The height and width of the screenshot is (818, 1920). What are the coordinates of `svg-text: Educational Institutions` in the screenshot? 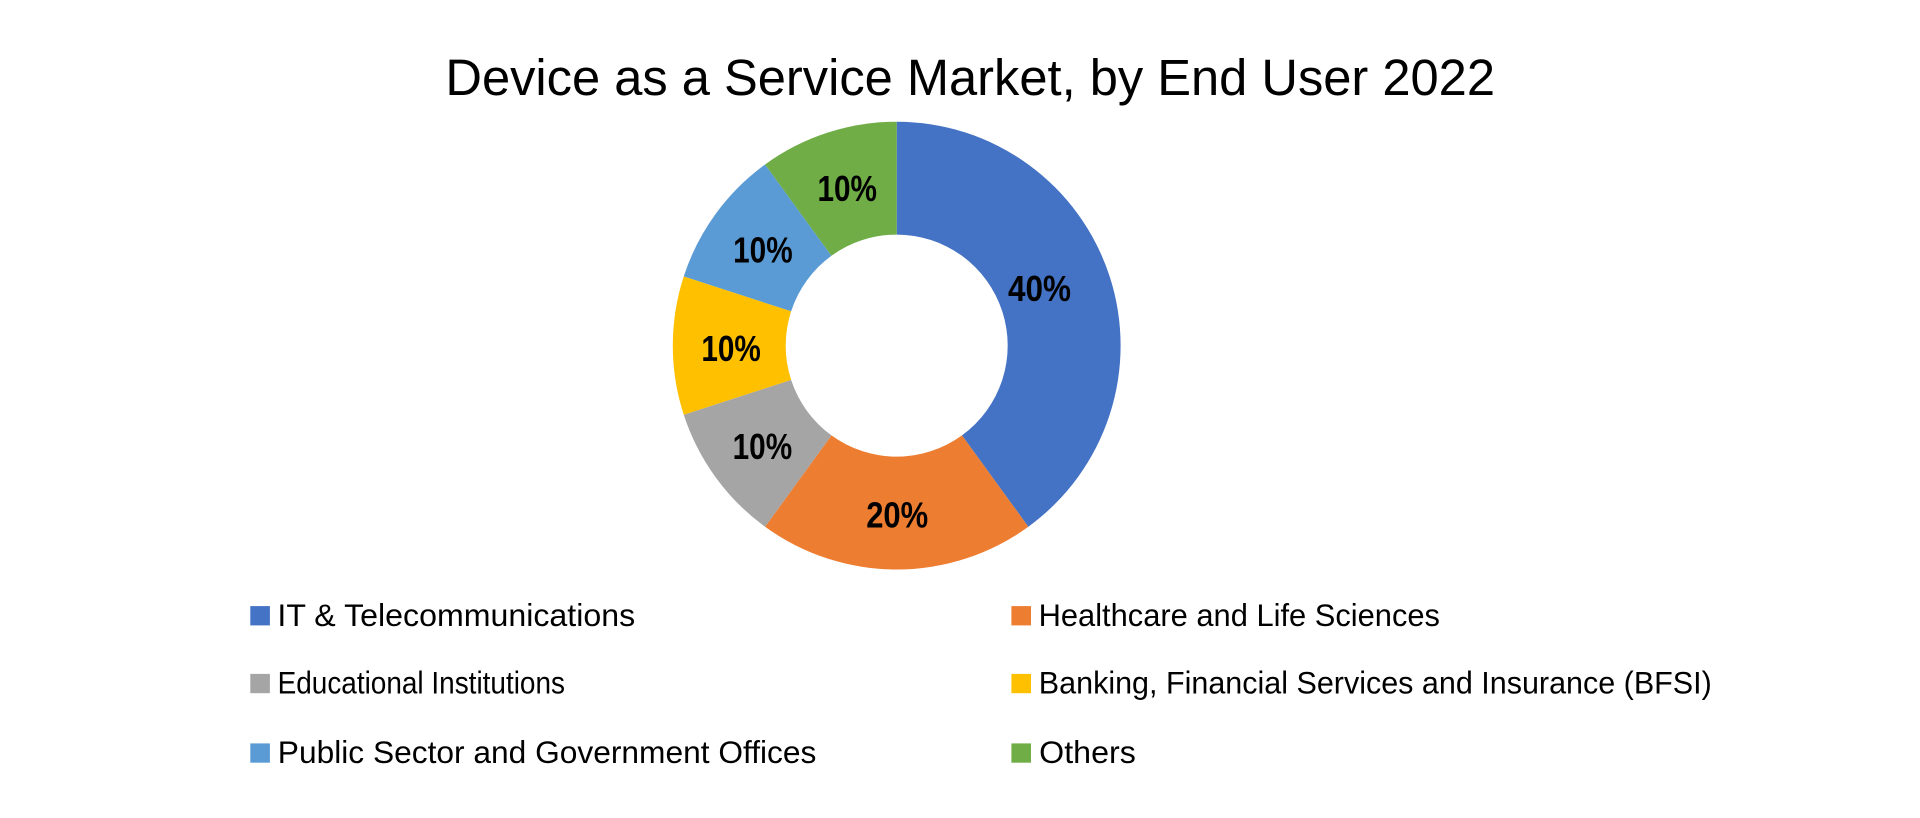 It's located at (421, 683).